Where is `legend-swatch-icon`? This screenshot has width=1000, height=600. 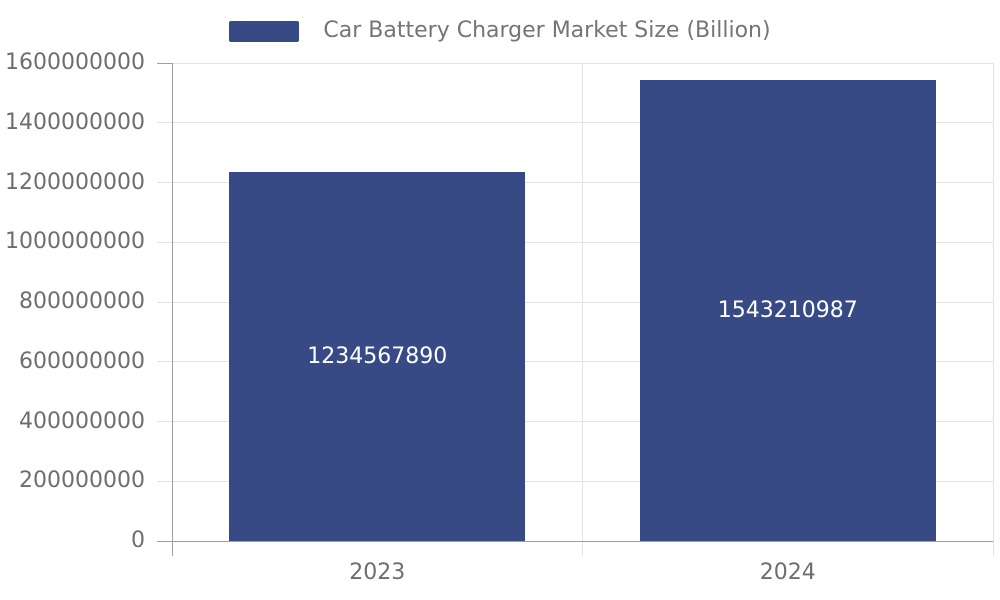
legend-swatch-icon is located at coordinates (264, 31).